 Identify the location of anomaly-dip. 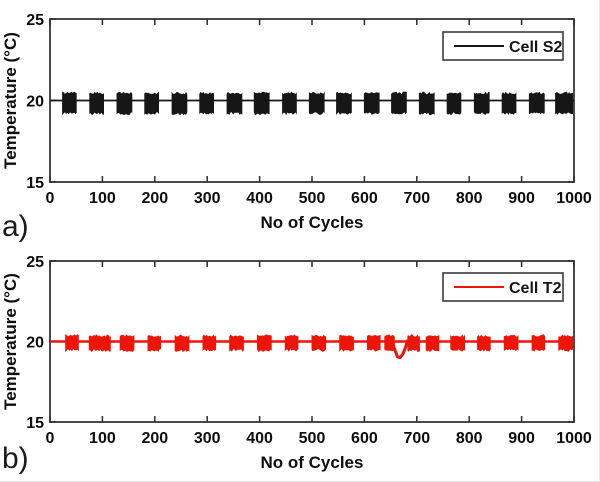
(400, 349).